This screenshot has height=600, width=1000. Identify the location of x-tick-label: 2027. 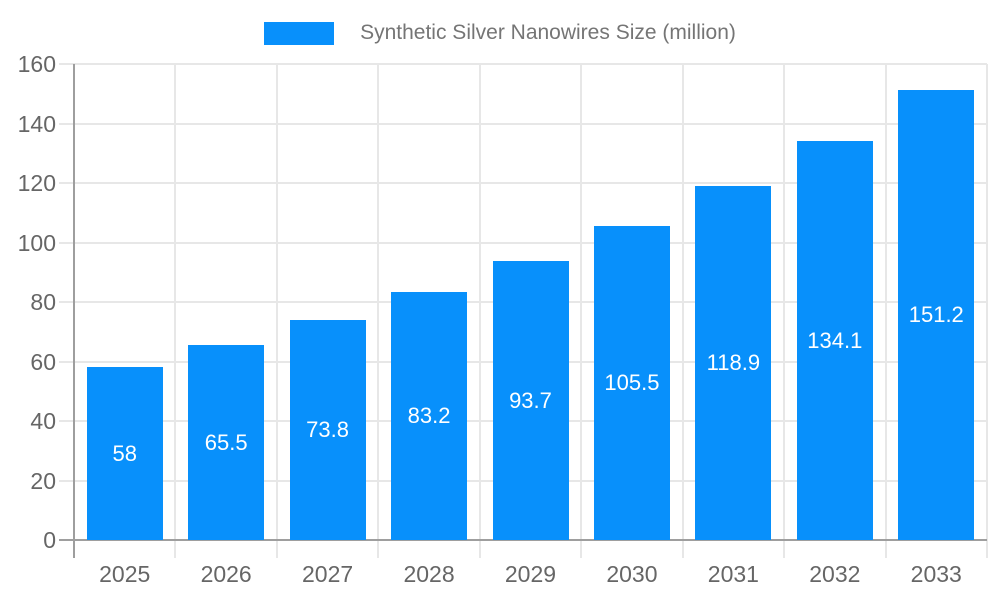
(328, 574).